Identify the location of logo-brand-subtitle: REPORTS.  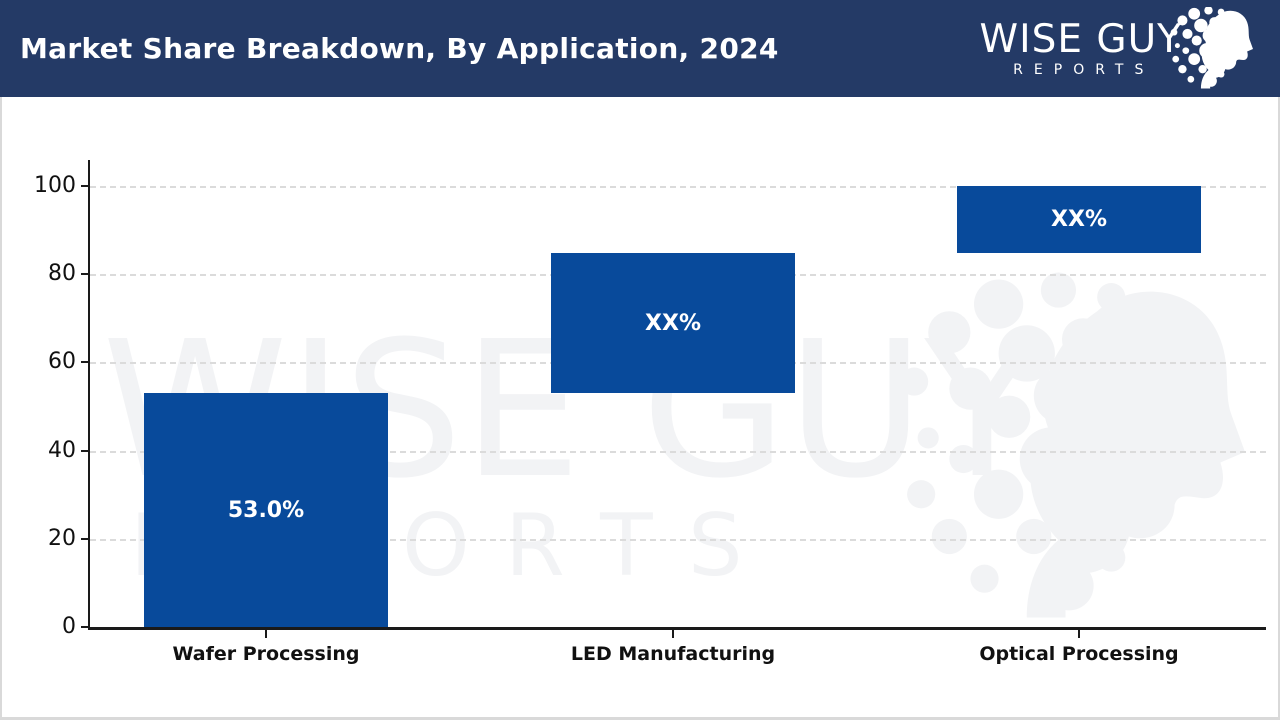
(1084, 70).